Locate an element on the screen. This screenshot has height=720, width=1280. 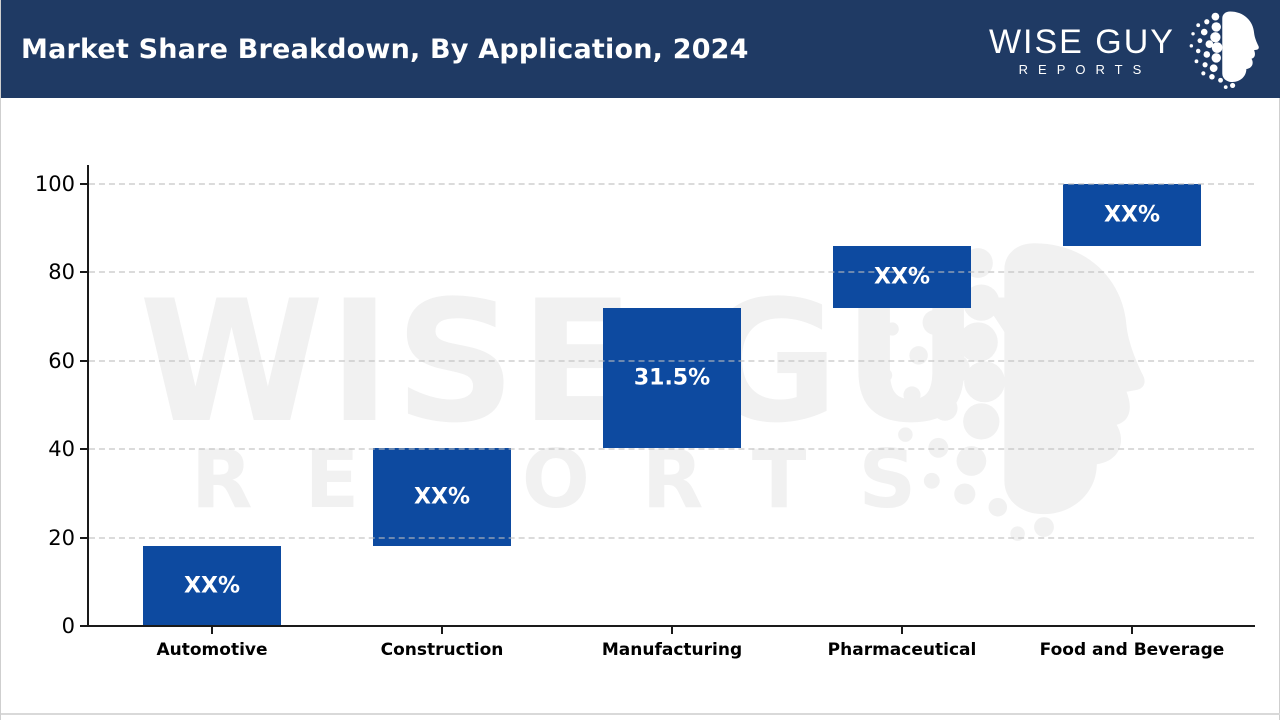
brand-logo: WISE GUY REPORTS is located at coordinates (1128, 49).